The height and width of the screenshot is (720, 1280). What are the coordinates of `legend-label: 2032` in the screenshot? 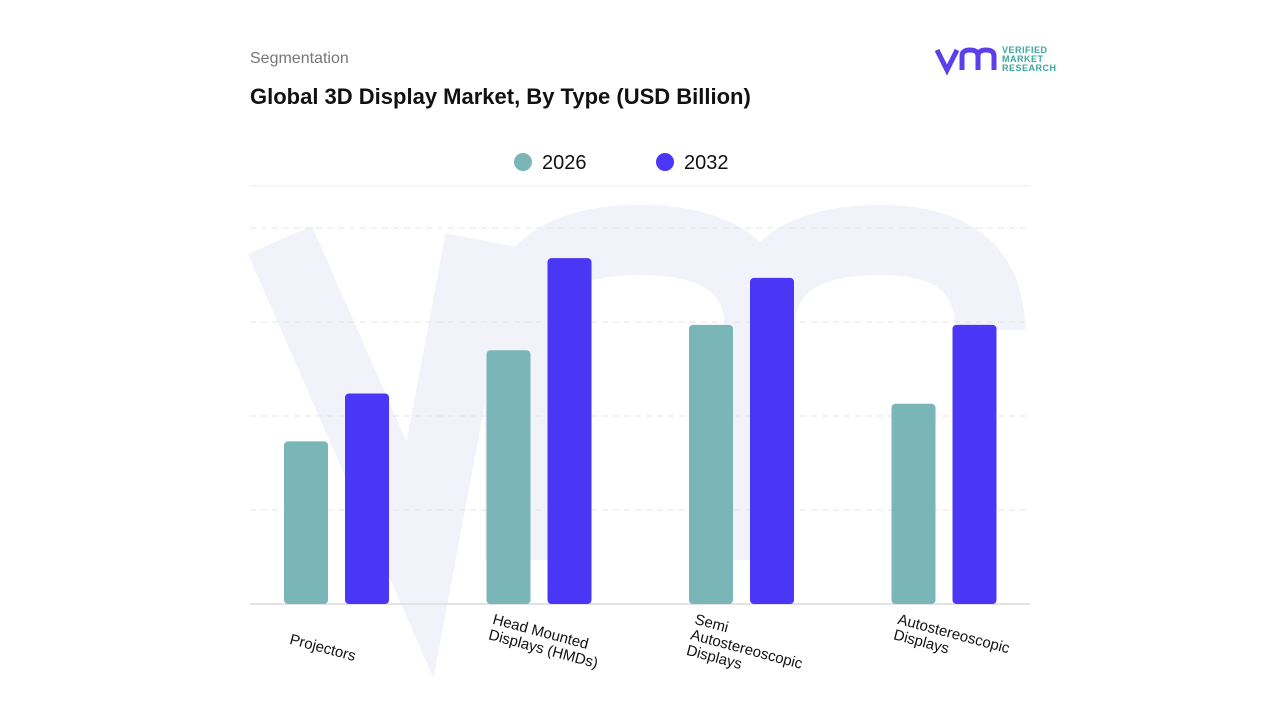 It's located at (706, 163).